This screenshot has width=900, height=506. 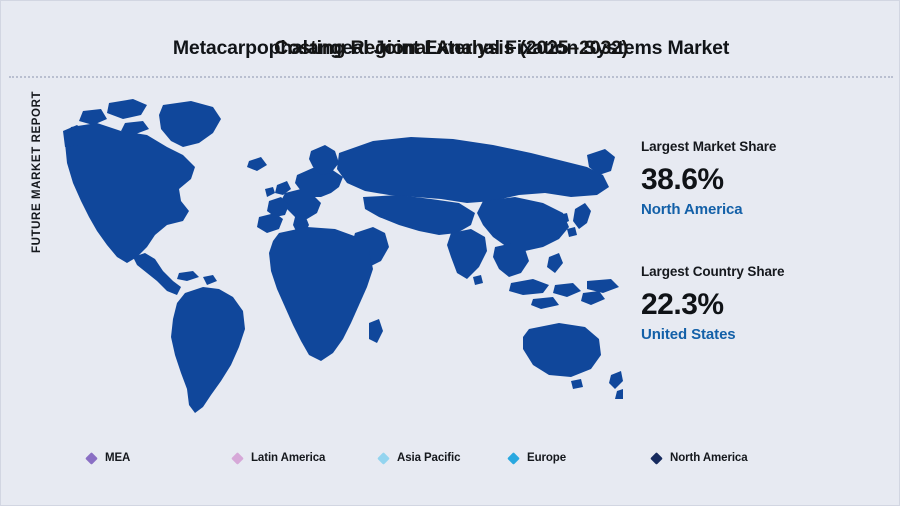 I want to click on legend-item-asia-pacific: Asia Pacific, so click(x=419, y=458).